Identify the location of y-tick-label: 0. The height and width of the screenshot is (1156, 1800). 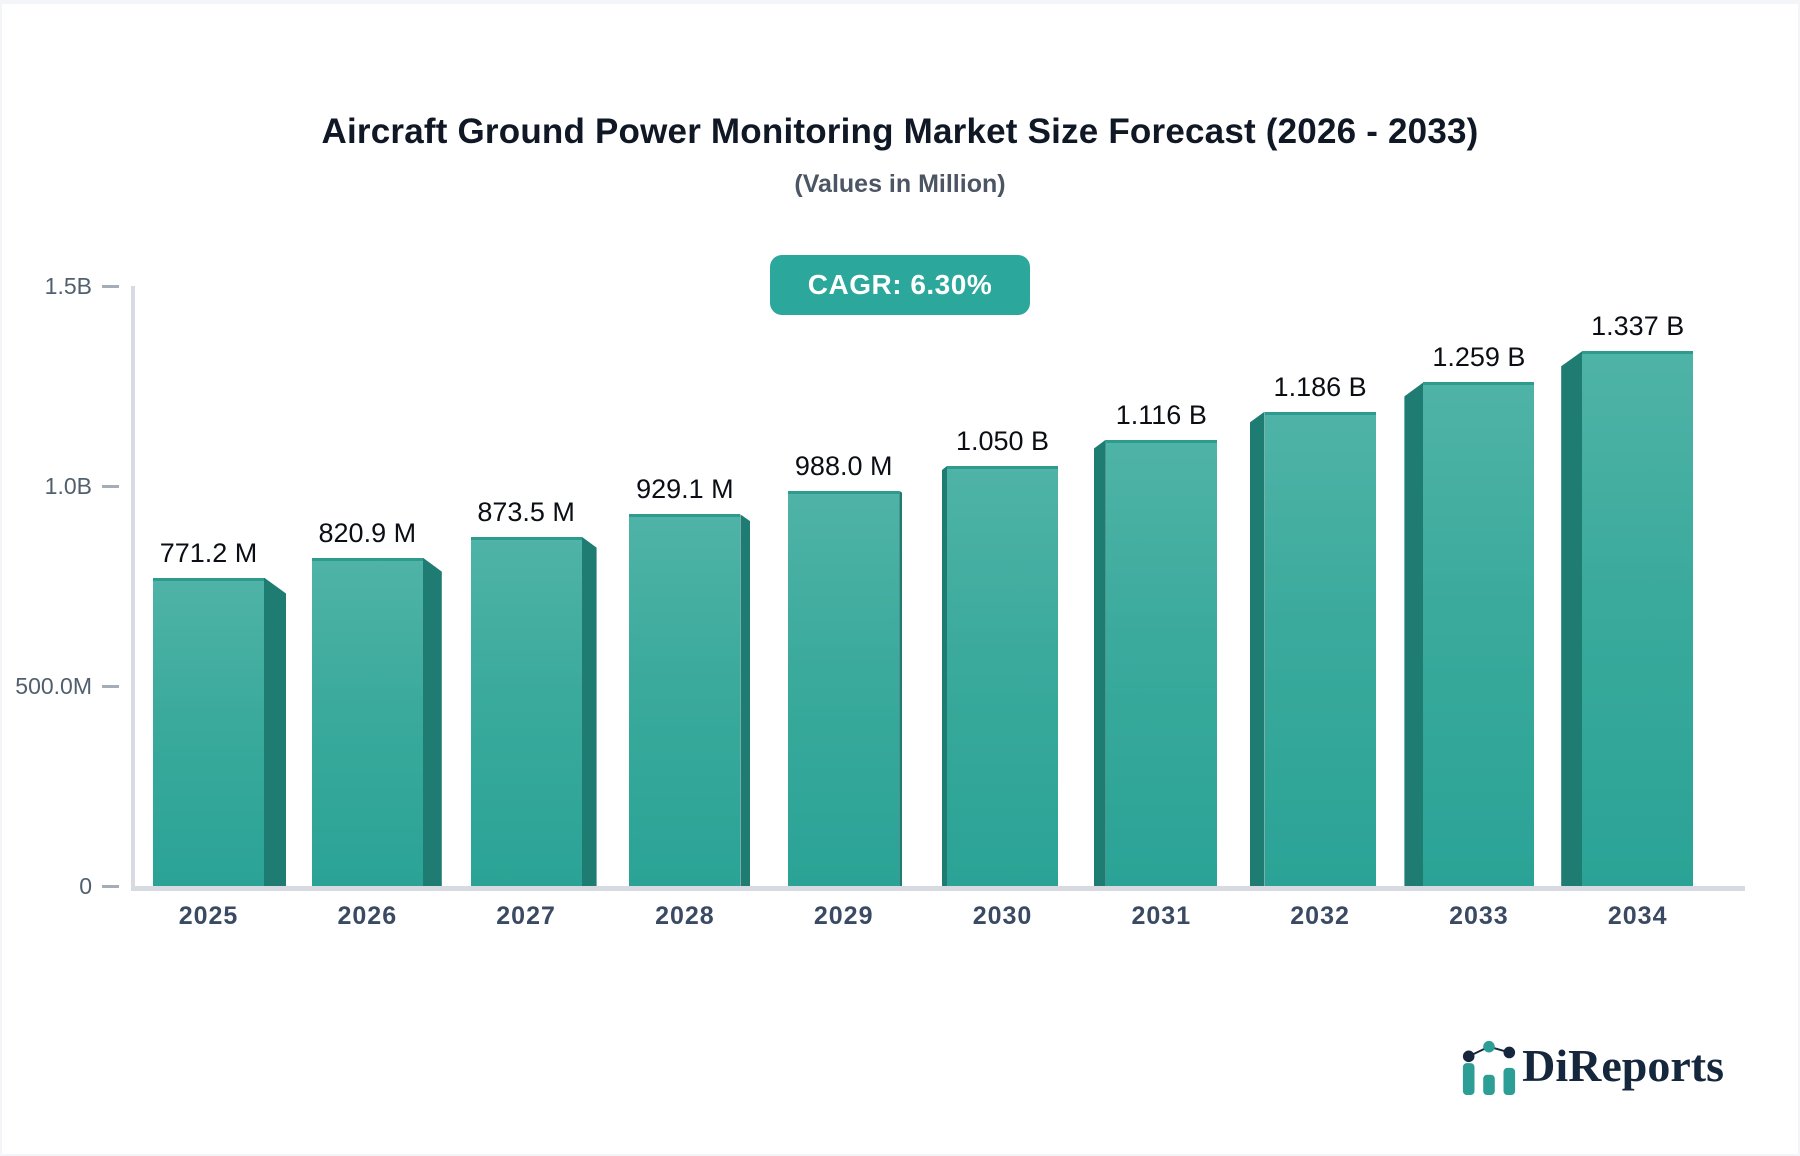
(85, 886).